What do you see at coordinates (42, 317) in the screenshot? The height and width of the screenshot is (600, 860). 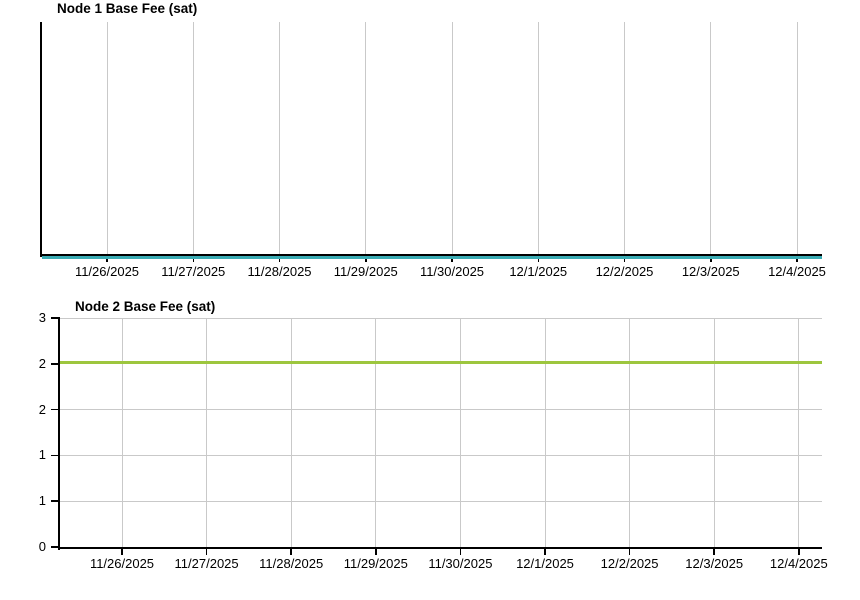 I see `y-axis-label: 3` at bounding box center [42, 317].